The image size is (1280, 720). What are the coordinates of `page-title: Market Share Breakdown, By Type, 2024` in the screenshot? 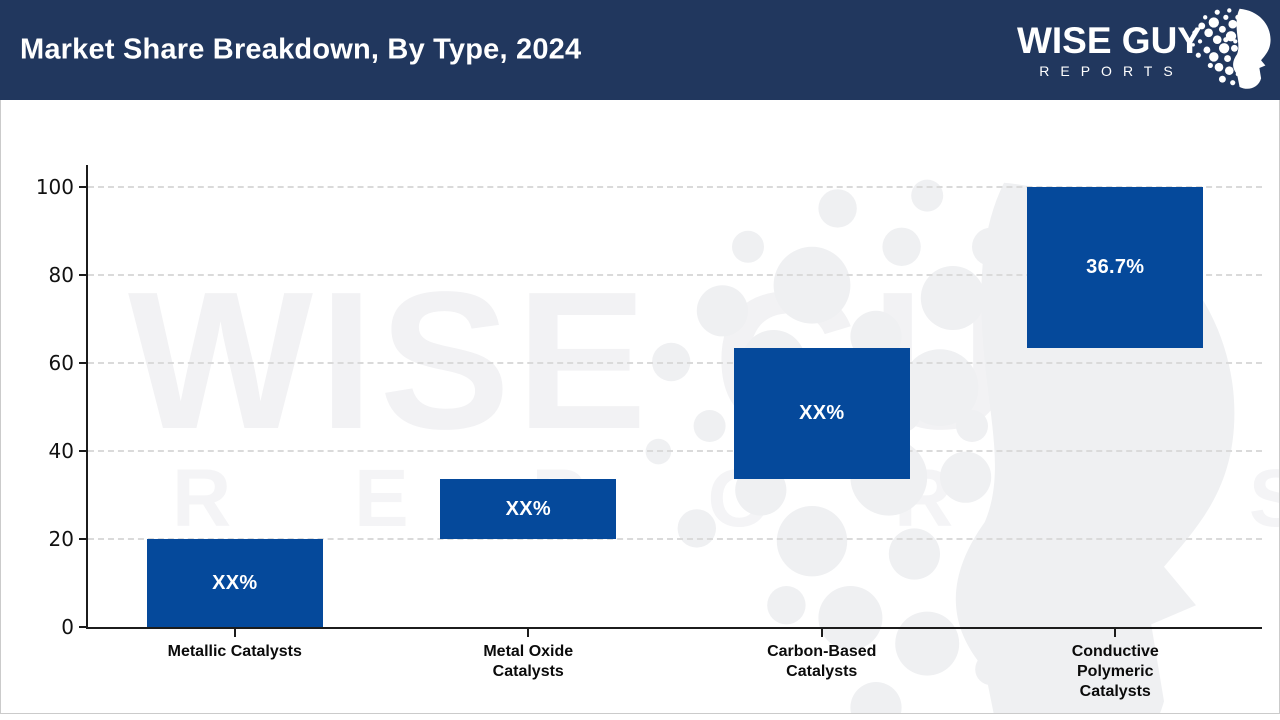 It's located at (301, 49).